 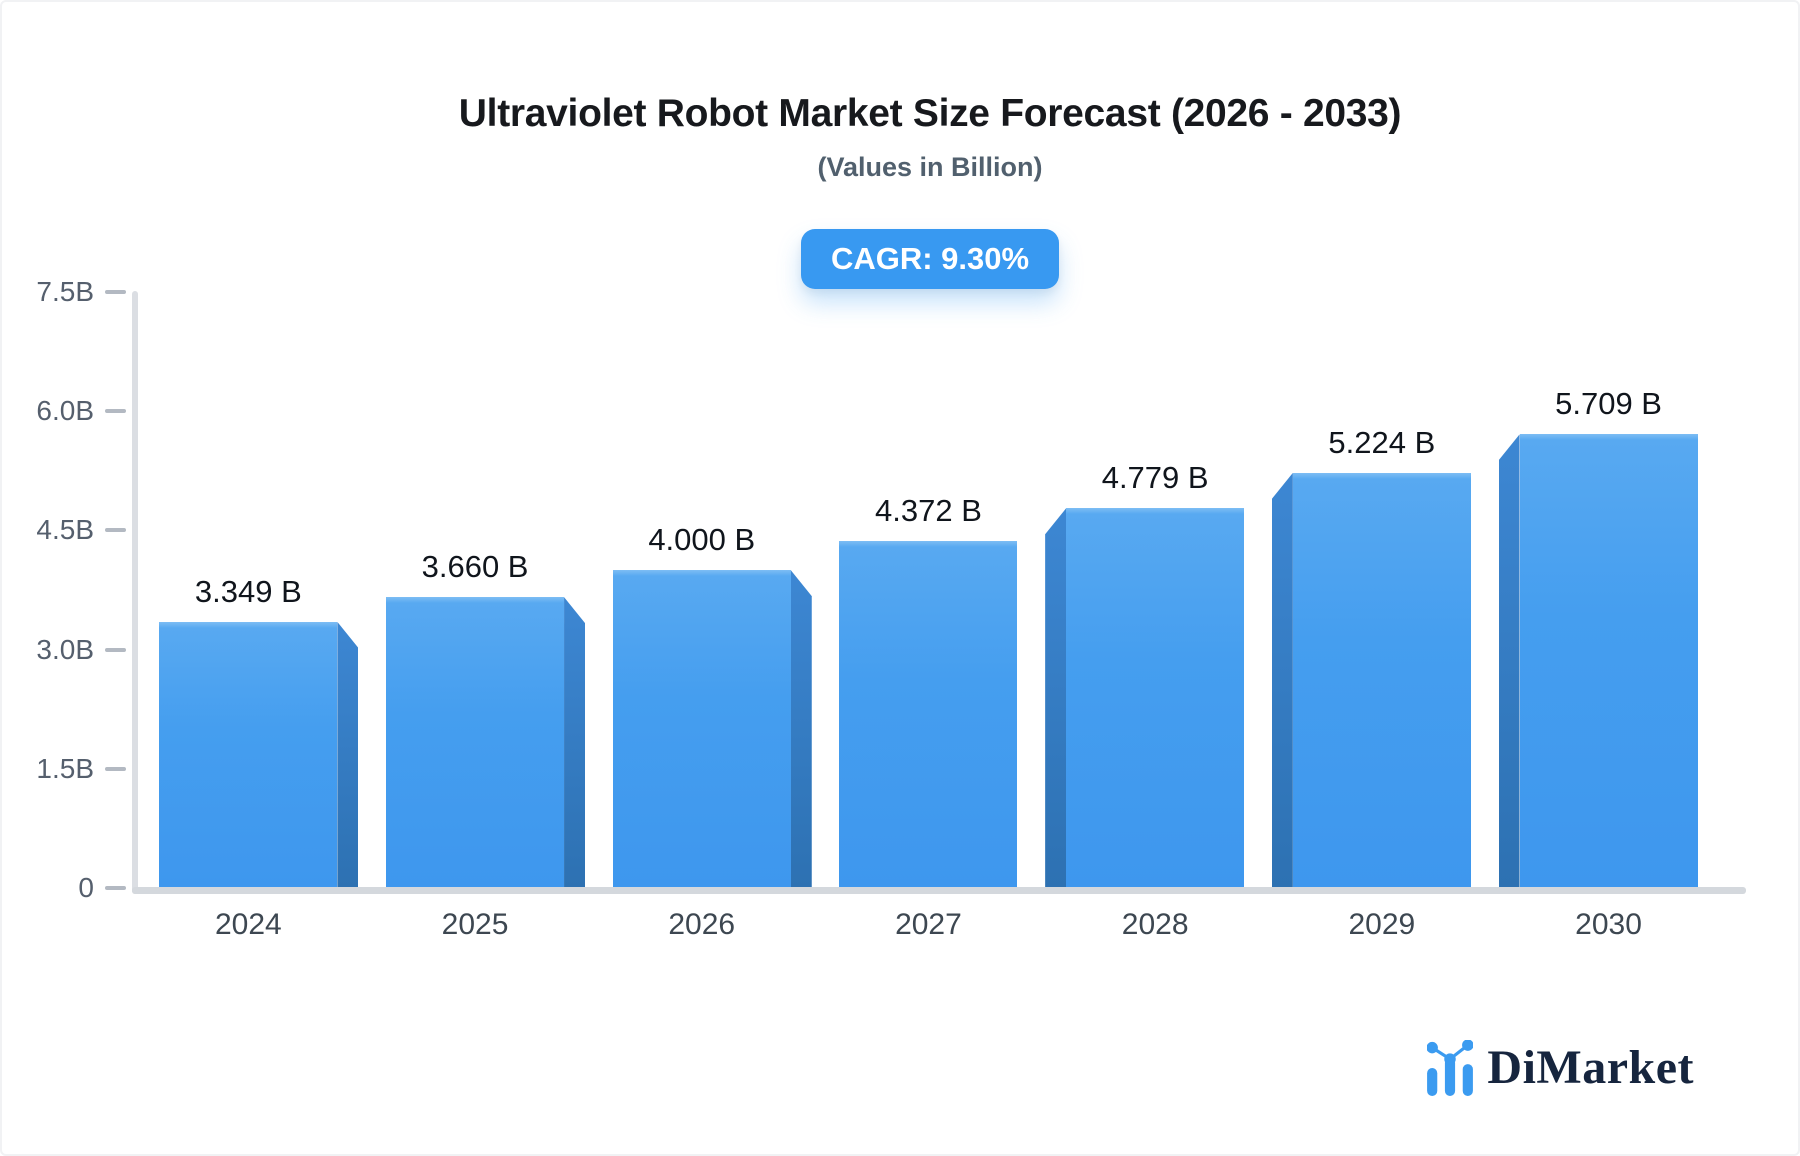 What do you see at coordinates (135, 592) in the screenshot?
I see `y-axis-line` at bounding box center [135, 592].